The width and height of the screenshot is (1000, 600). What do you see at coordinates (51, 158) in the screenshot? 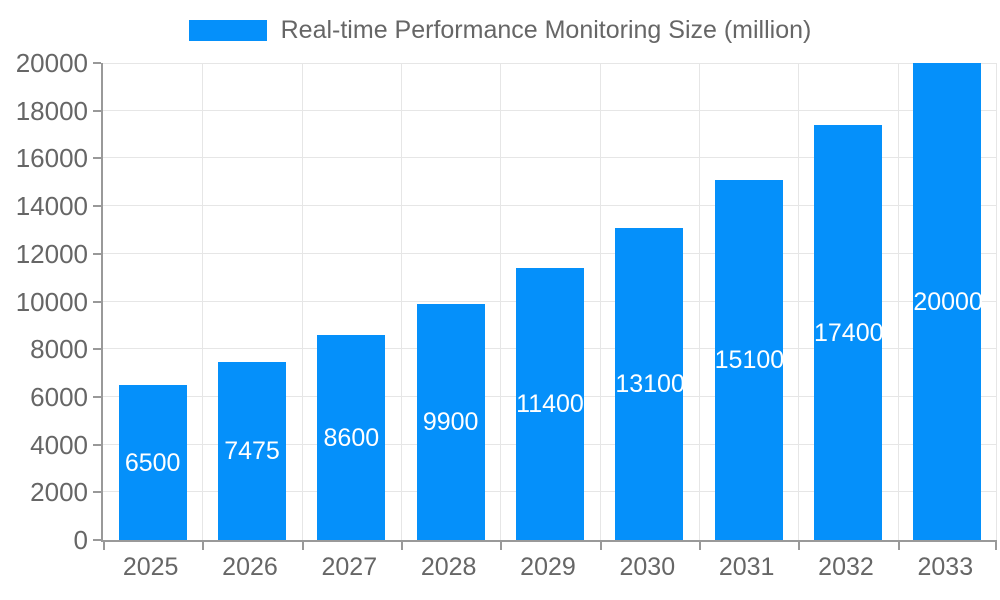
I see `y-axis-label: 16000` at bounding box center [51, 158].